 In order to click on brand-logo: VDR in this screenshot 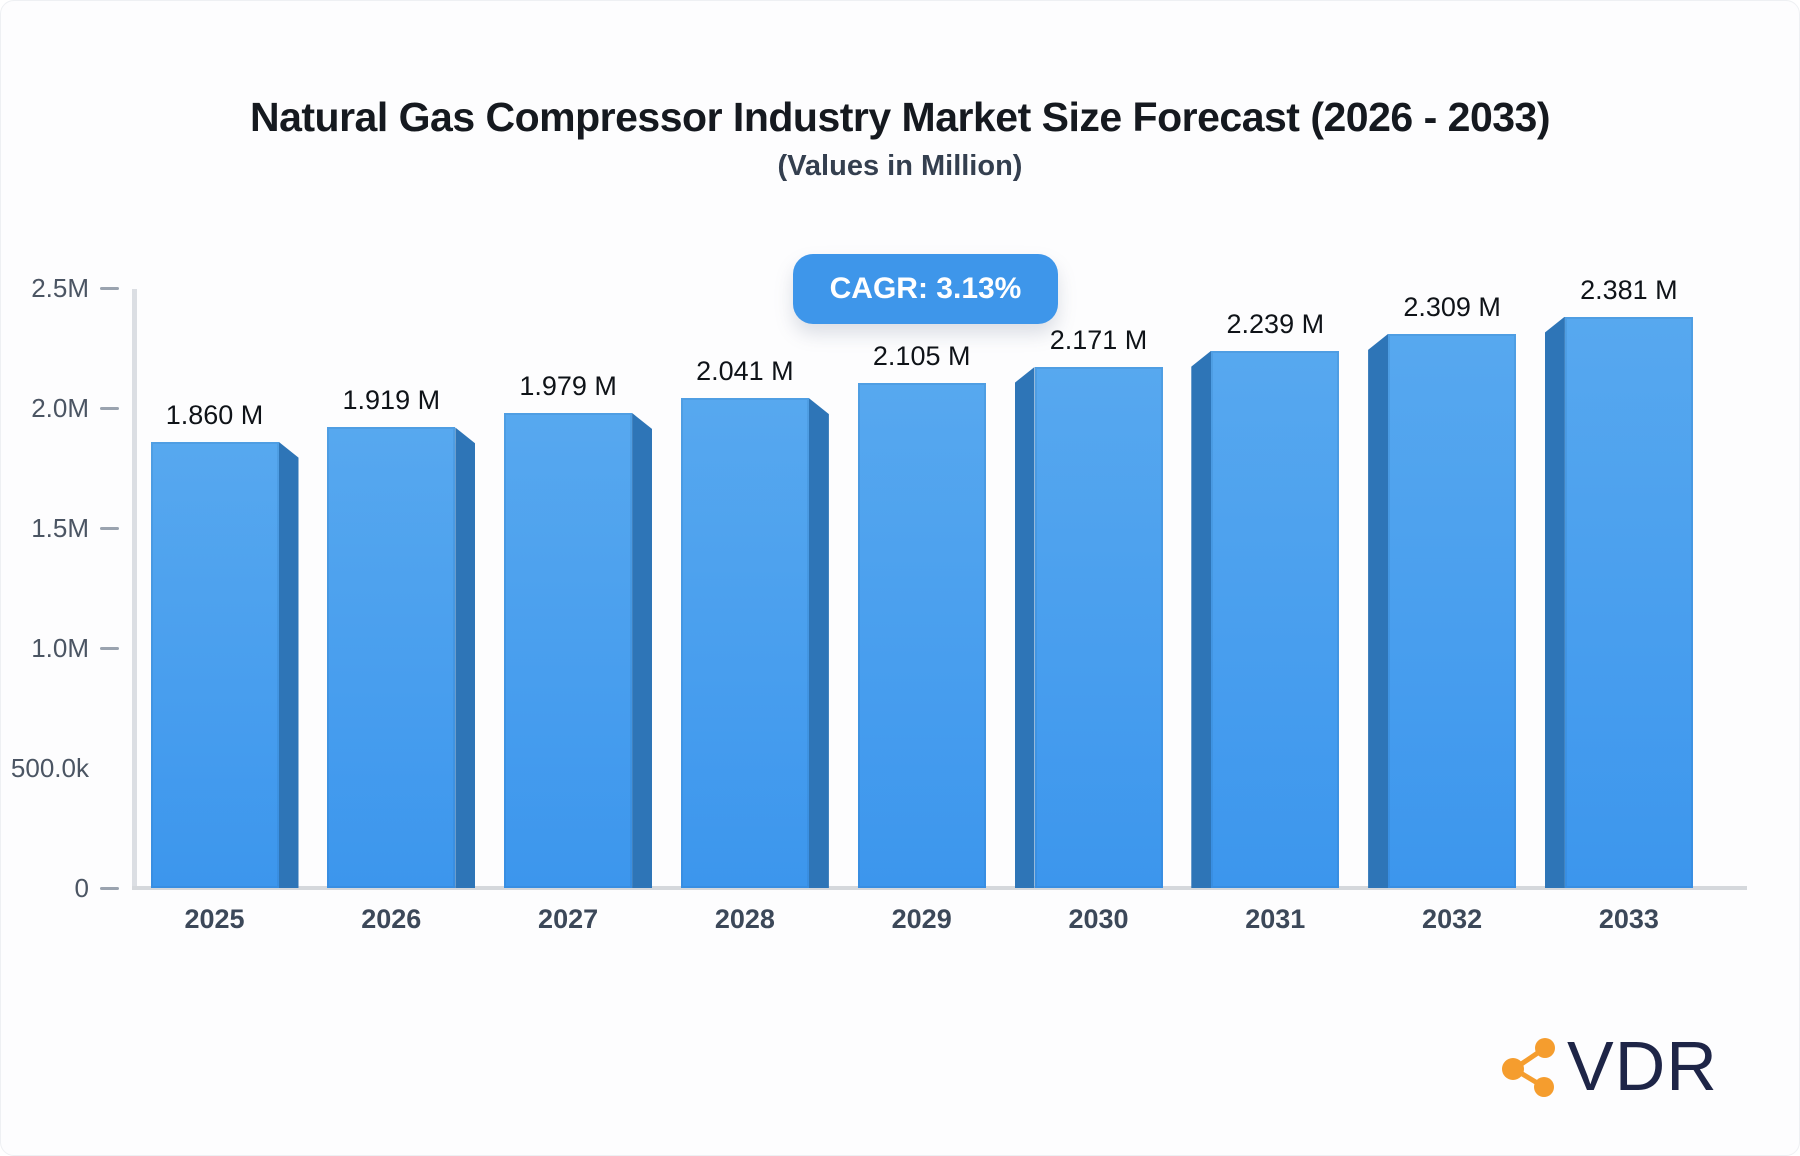, I will do `click(1608, 1066)`.